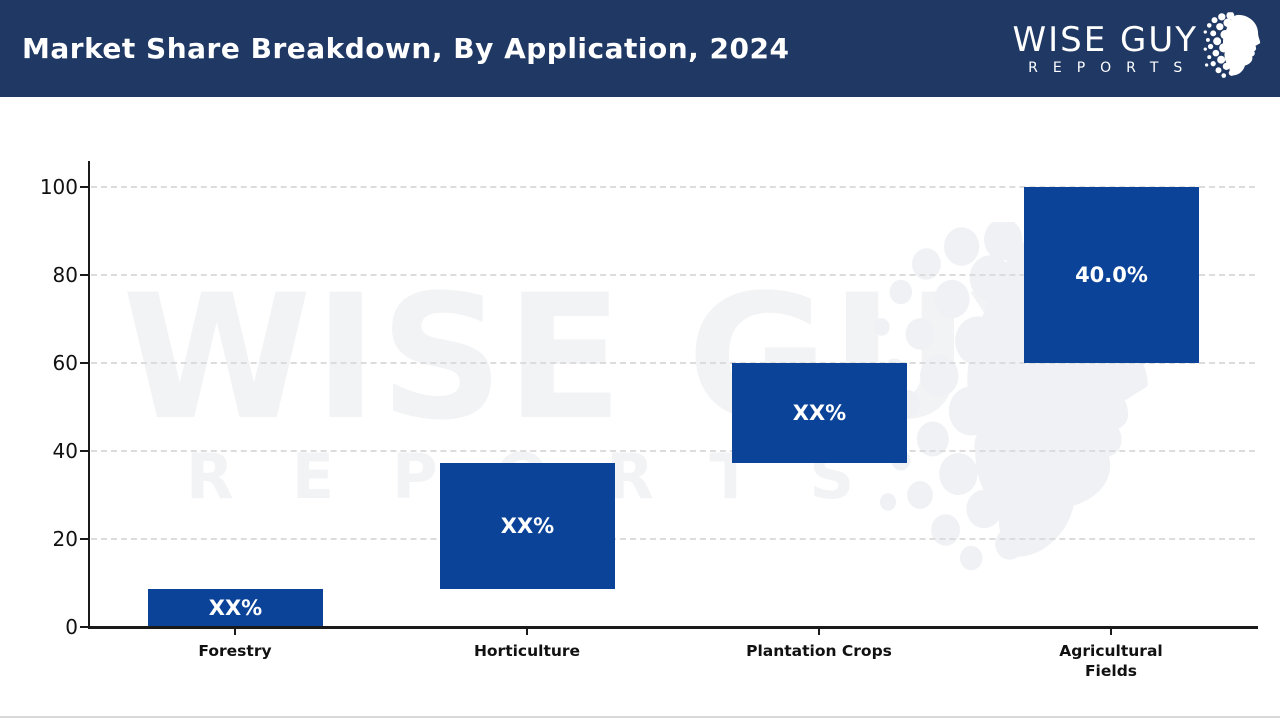 The height and width of the screenshot is (720, 1280). I want to click on bar-agricultural-fields: 40.0%, so click(1111, 275).